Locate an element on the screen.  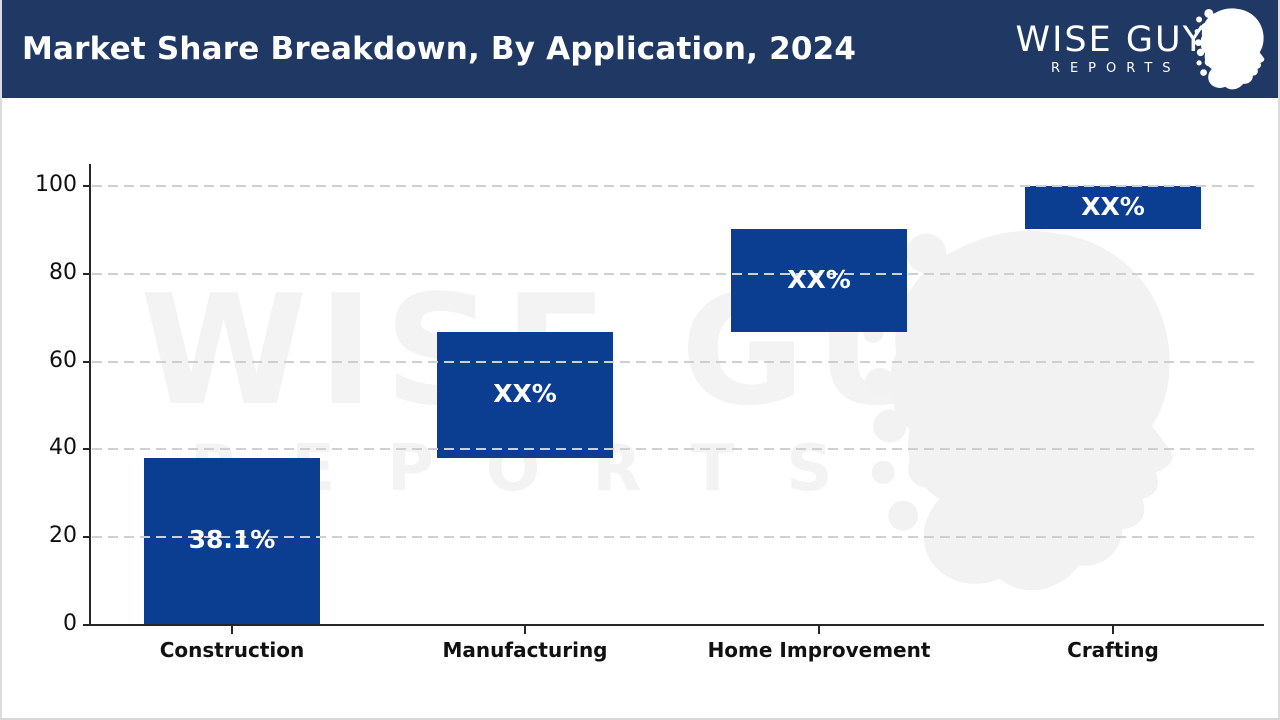
gridline-y80 is located at coordinates (673, 274).